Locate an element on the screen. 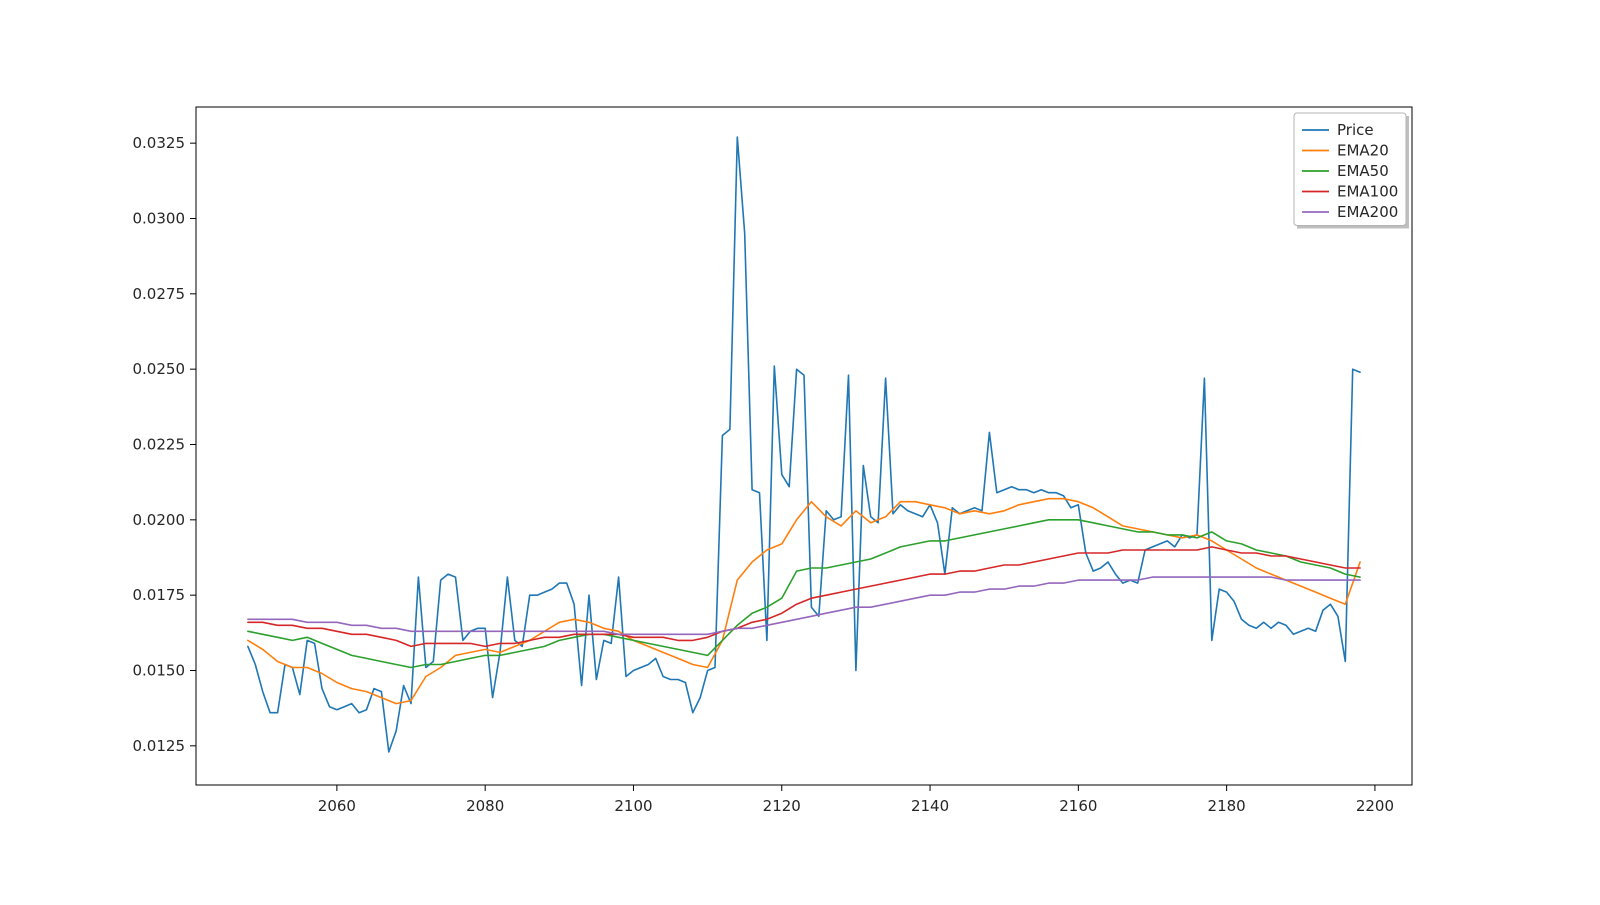 This screenshot has width=1600, height=905. x-tick-label: 2160 is located at coordinates (1078, 806).